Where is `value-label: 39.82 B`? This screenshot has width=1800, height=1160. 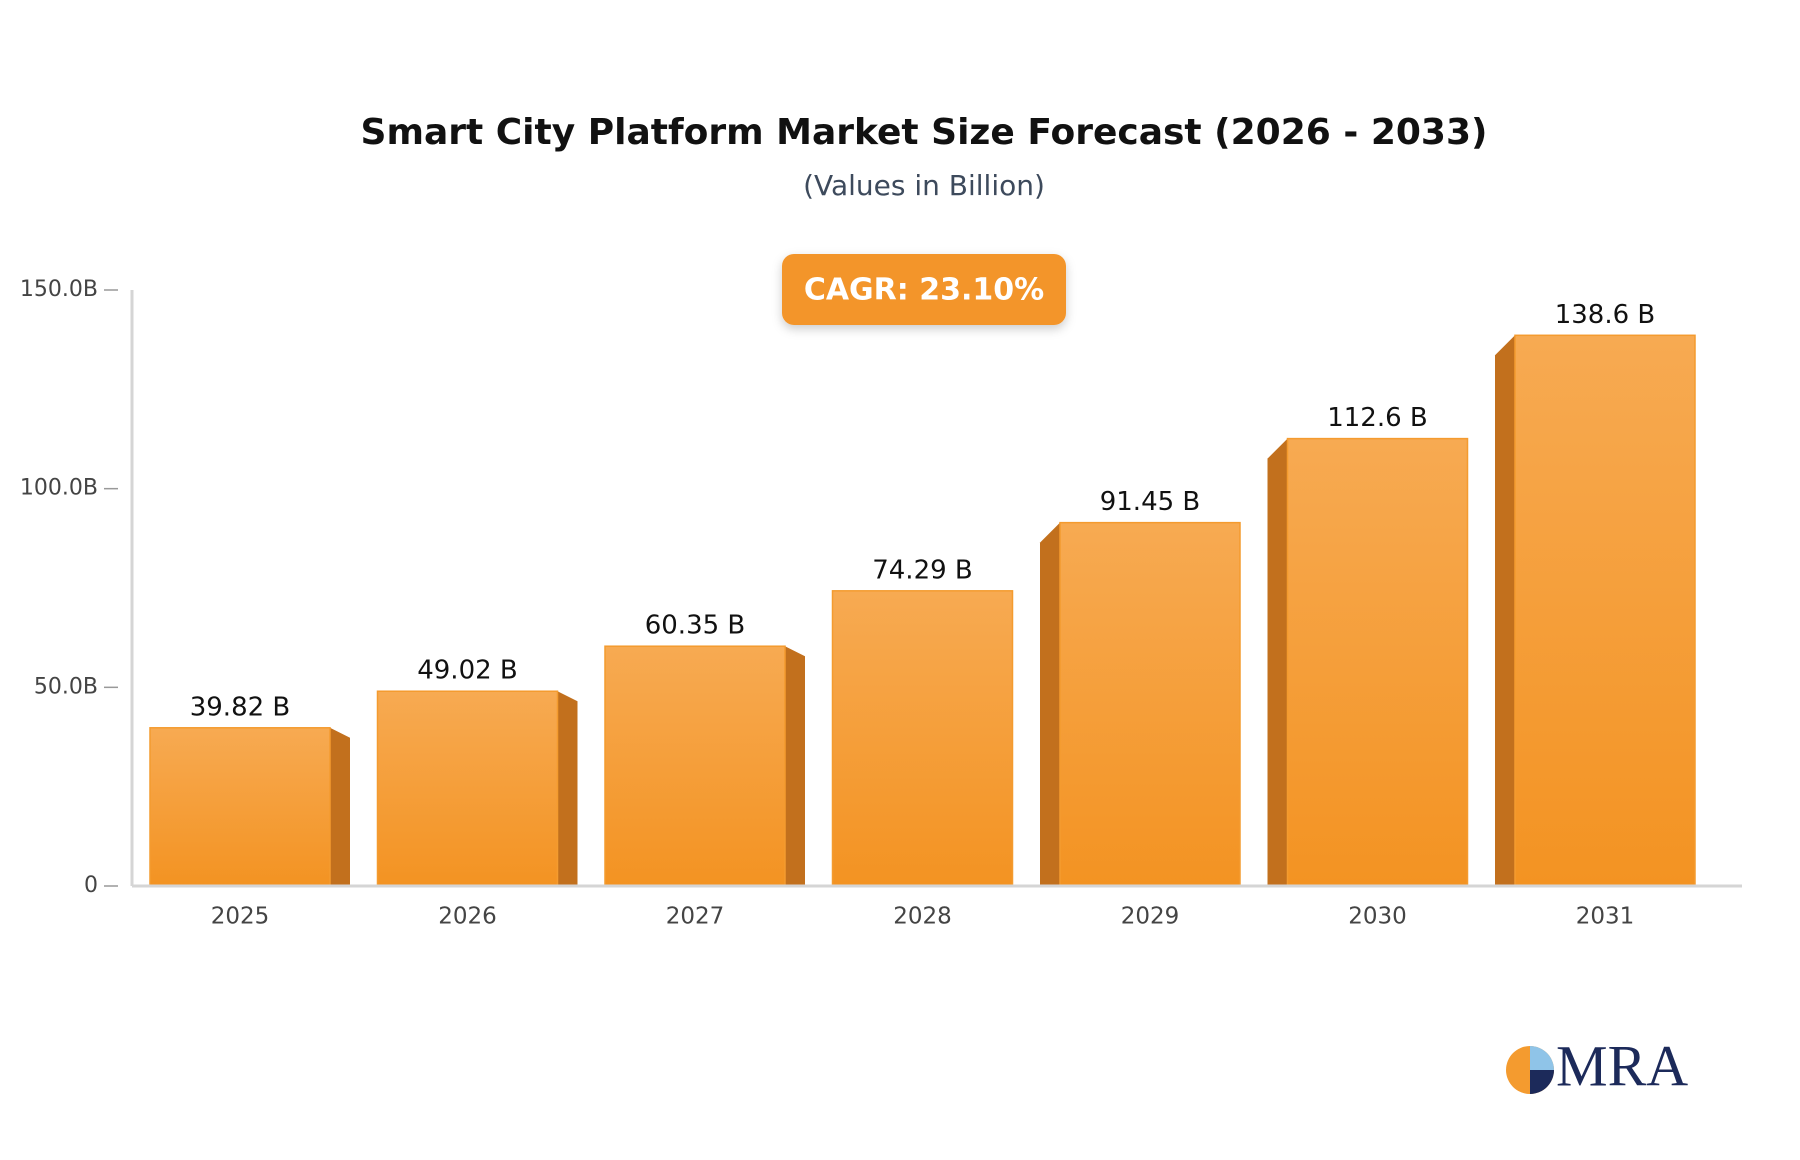
value-label: 39.82 B is located at coordinates (240, 707).